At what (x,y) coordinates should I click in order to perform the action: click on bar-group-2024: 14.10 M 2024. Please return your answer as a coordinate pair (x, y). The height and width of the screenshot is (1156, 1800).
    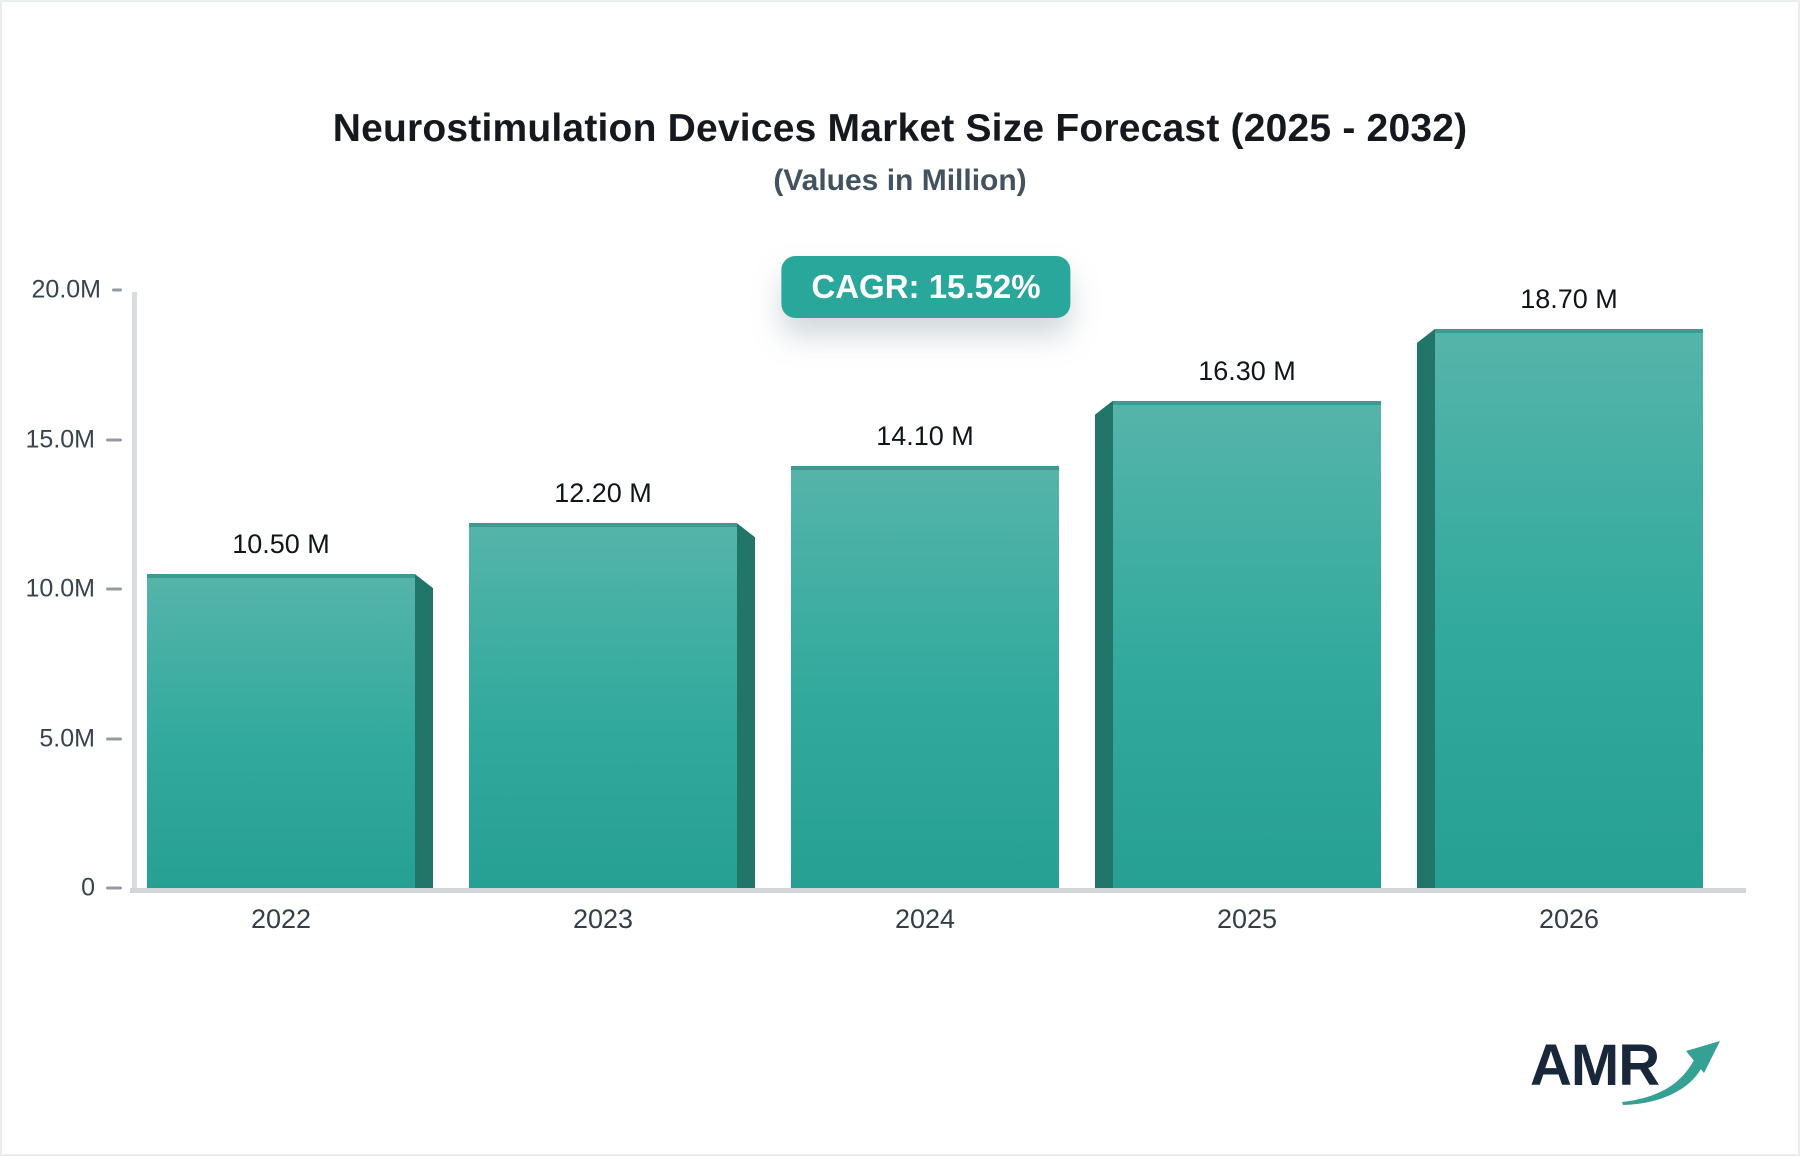
    Looking at the image, I should click on (925, 612).